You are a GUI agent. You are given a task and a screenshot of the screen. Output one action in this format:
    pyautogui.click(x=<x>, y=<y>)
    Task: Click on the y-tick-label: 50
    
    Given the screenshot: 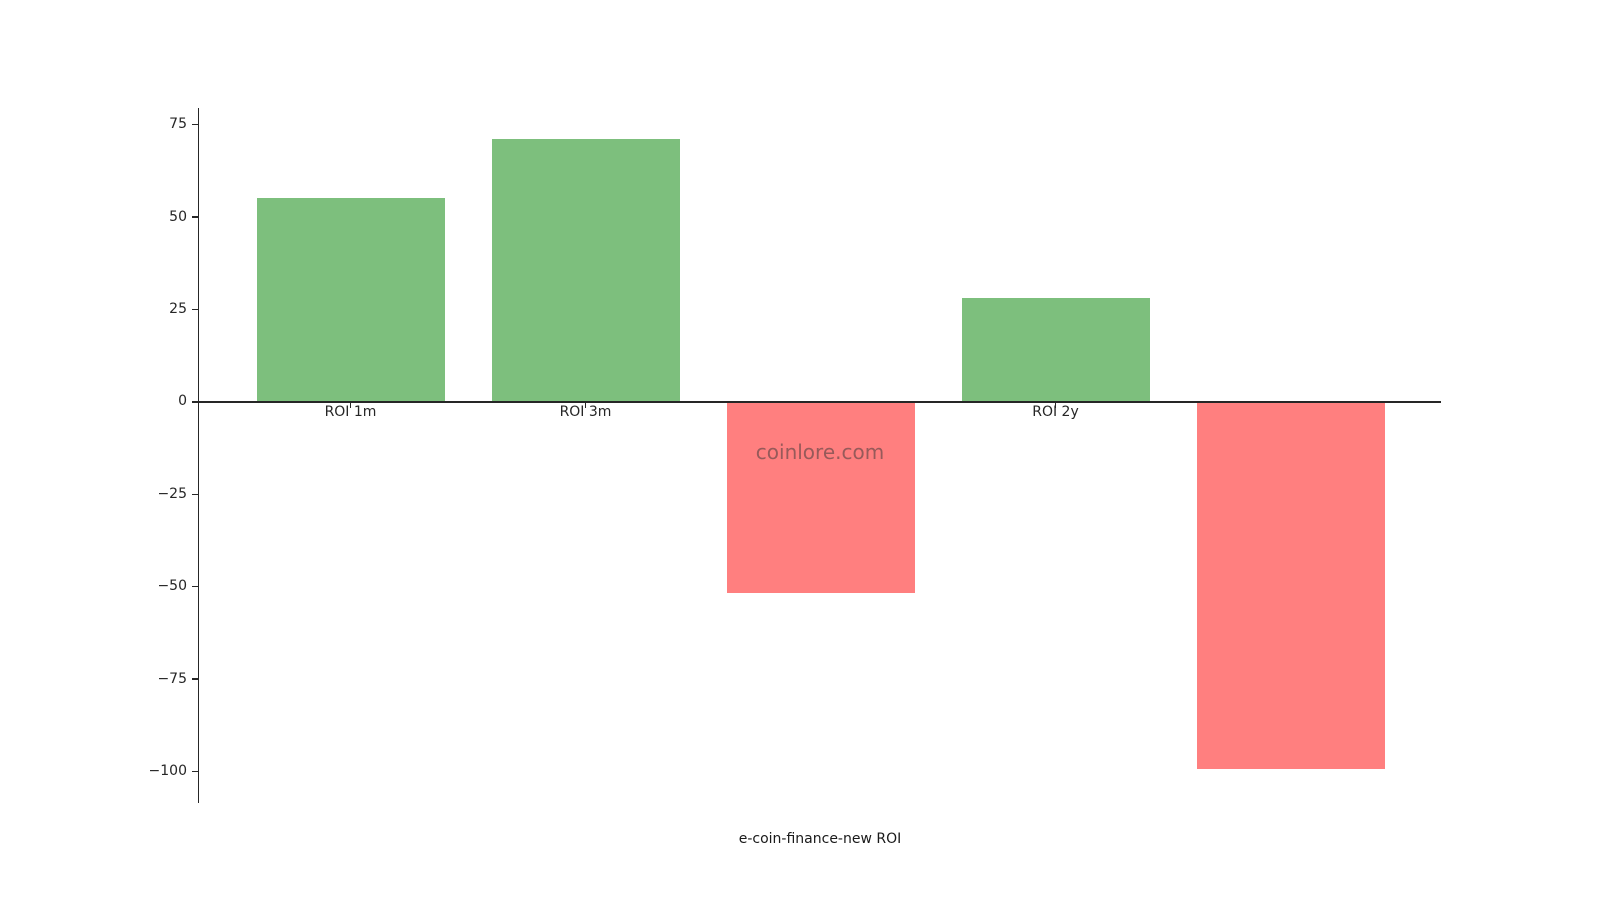 What is the action you would take?
    pyautogui.click(x=178, y=216)
    